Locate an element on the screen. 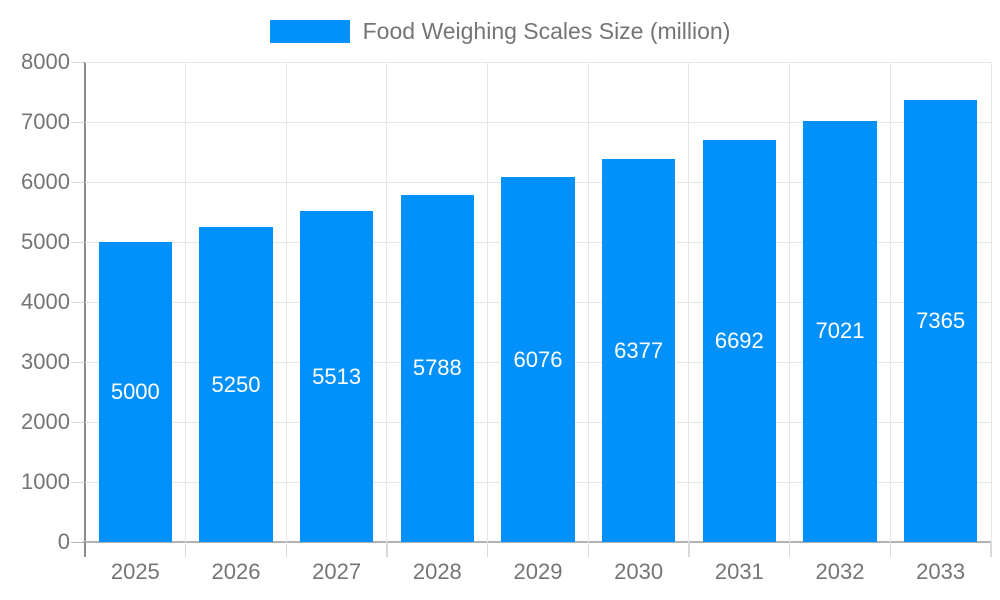 Image resolution: width=1000 pixels, height=600 pixels. x-axis-label: 2030 is located at coordinates (639, 571).